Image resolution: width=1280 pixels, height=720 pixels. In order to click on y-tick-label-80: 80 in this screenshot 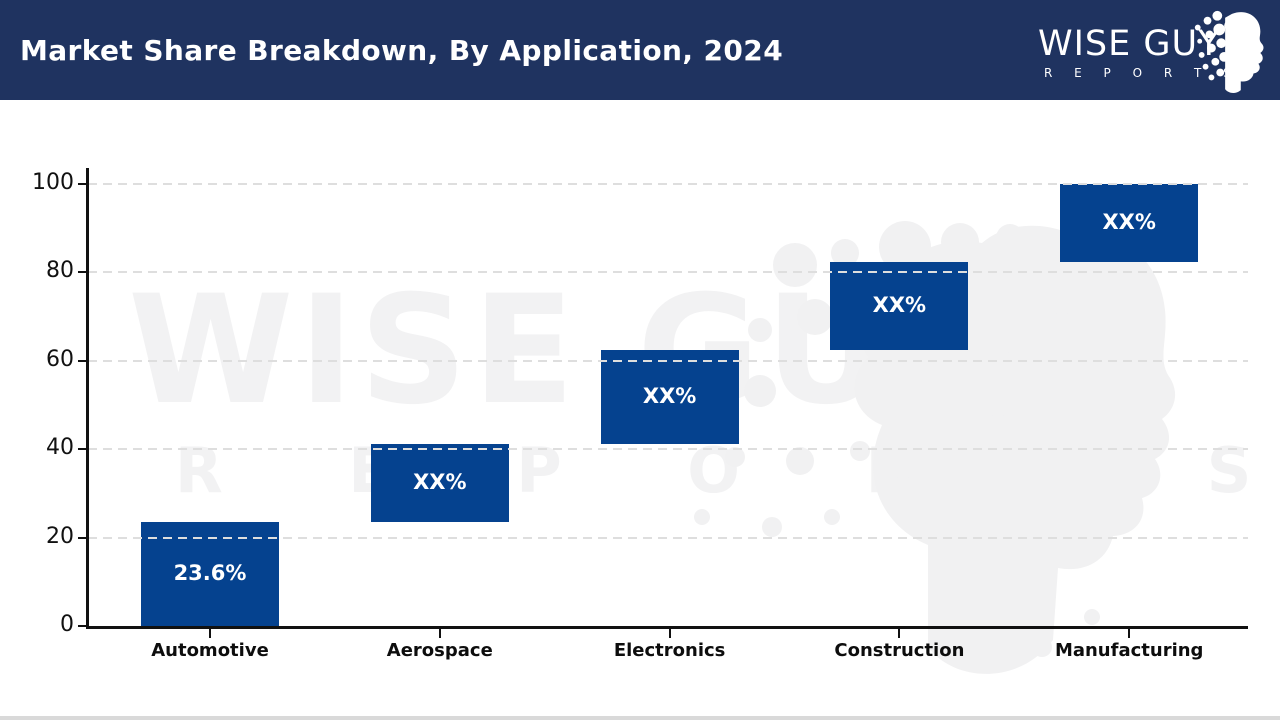, I will do `click(60, 271)`.